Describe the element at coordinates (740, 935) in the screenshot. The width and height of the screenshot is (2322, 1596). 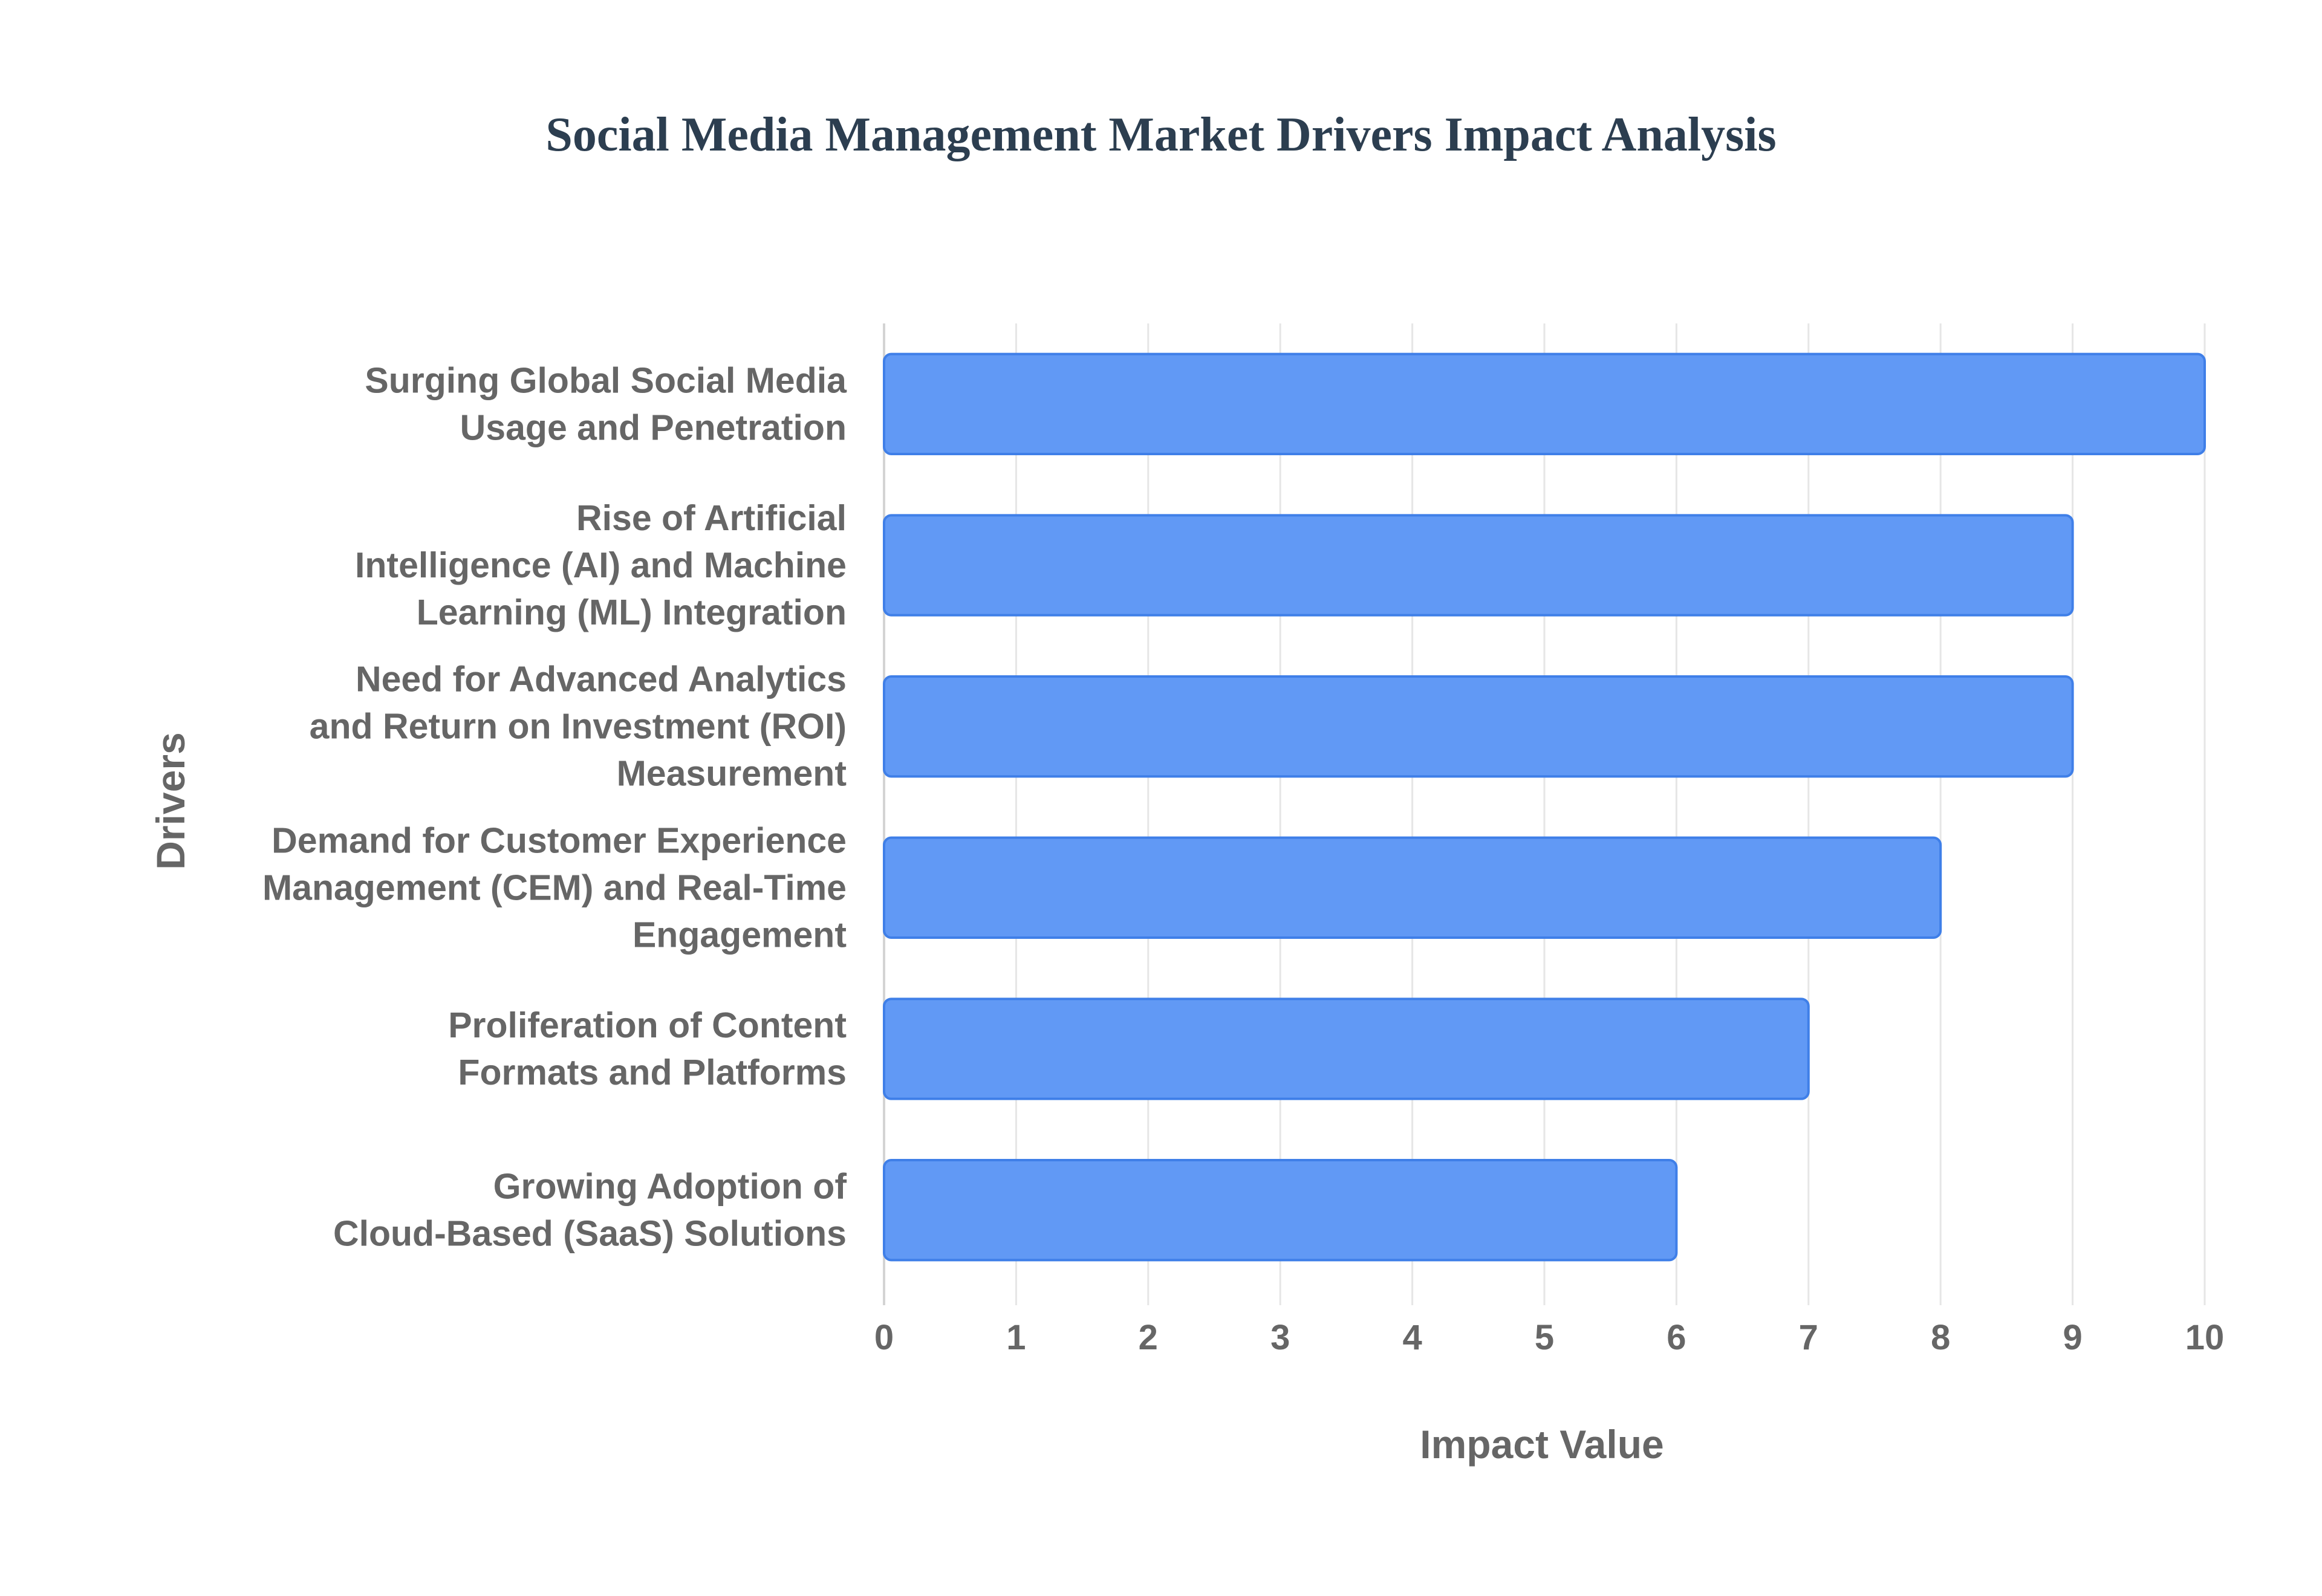
I see `y-category-label-line: Engagement` at that location.